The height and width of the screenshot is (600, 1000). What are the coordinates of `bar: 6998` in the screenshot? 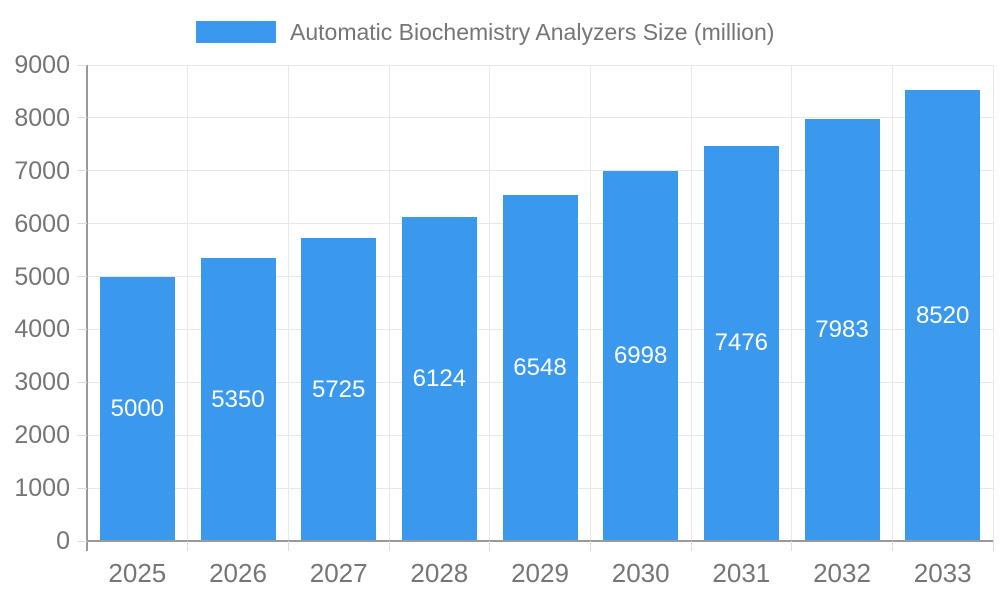 It's located at (641, 355).